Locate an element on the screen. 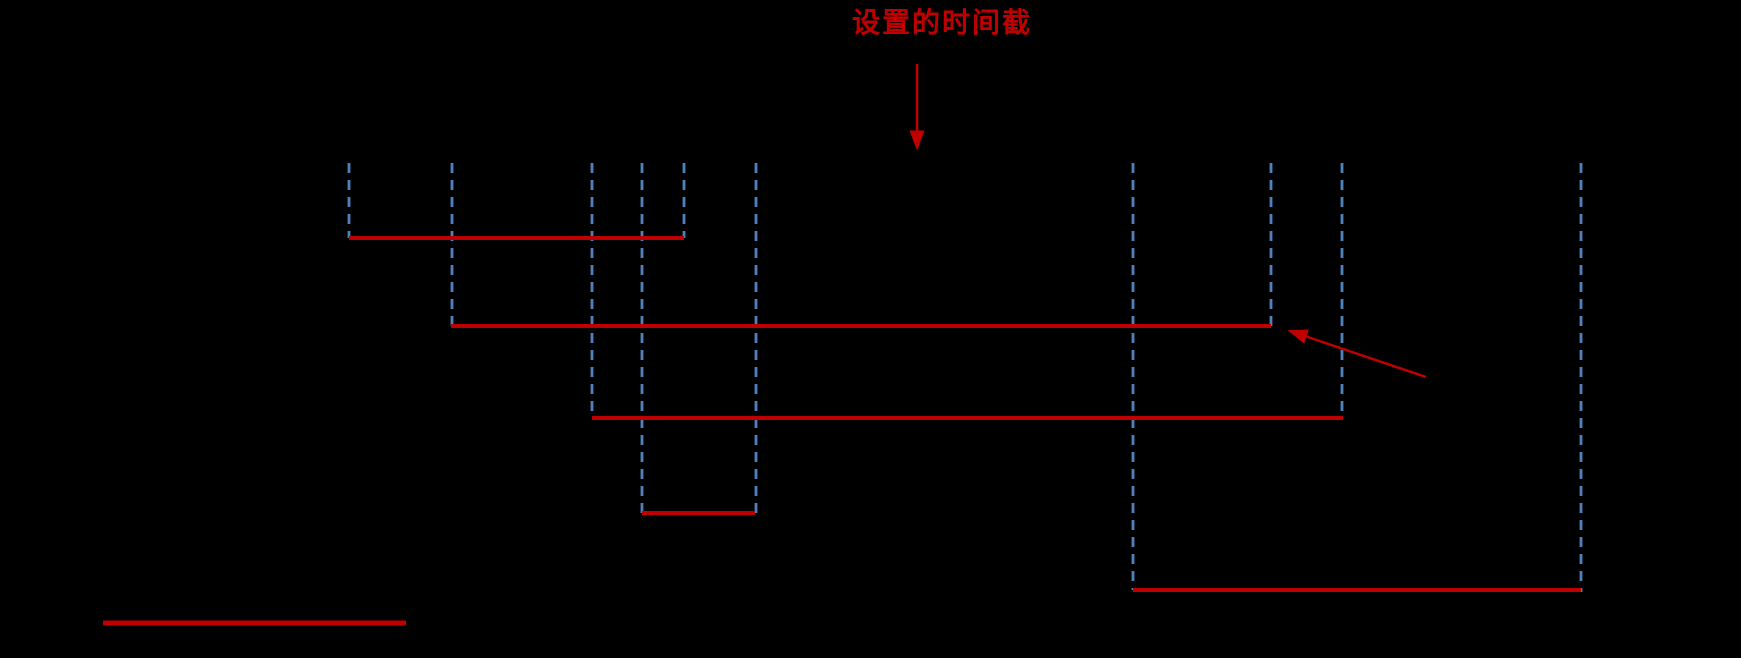 This screenshot has height=658, width=1741. cutoff-title-label: 设置的时间截 is located at coordinates (942, 22).